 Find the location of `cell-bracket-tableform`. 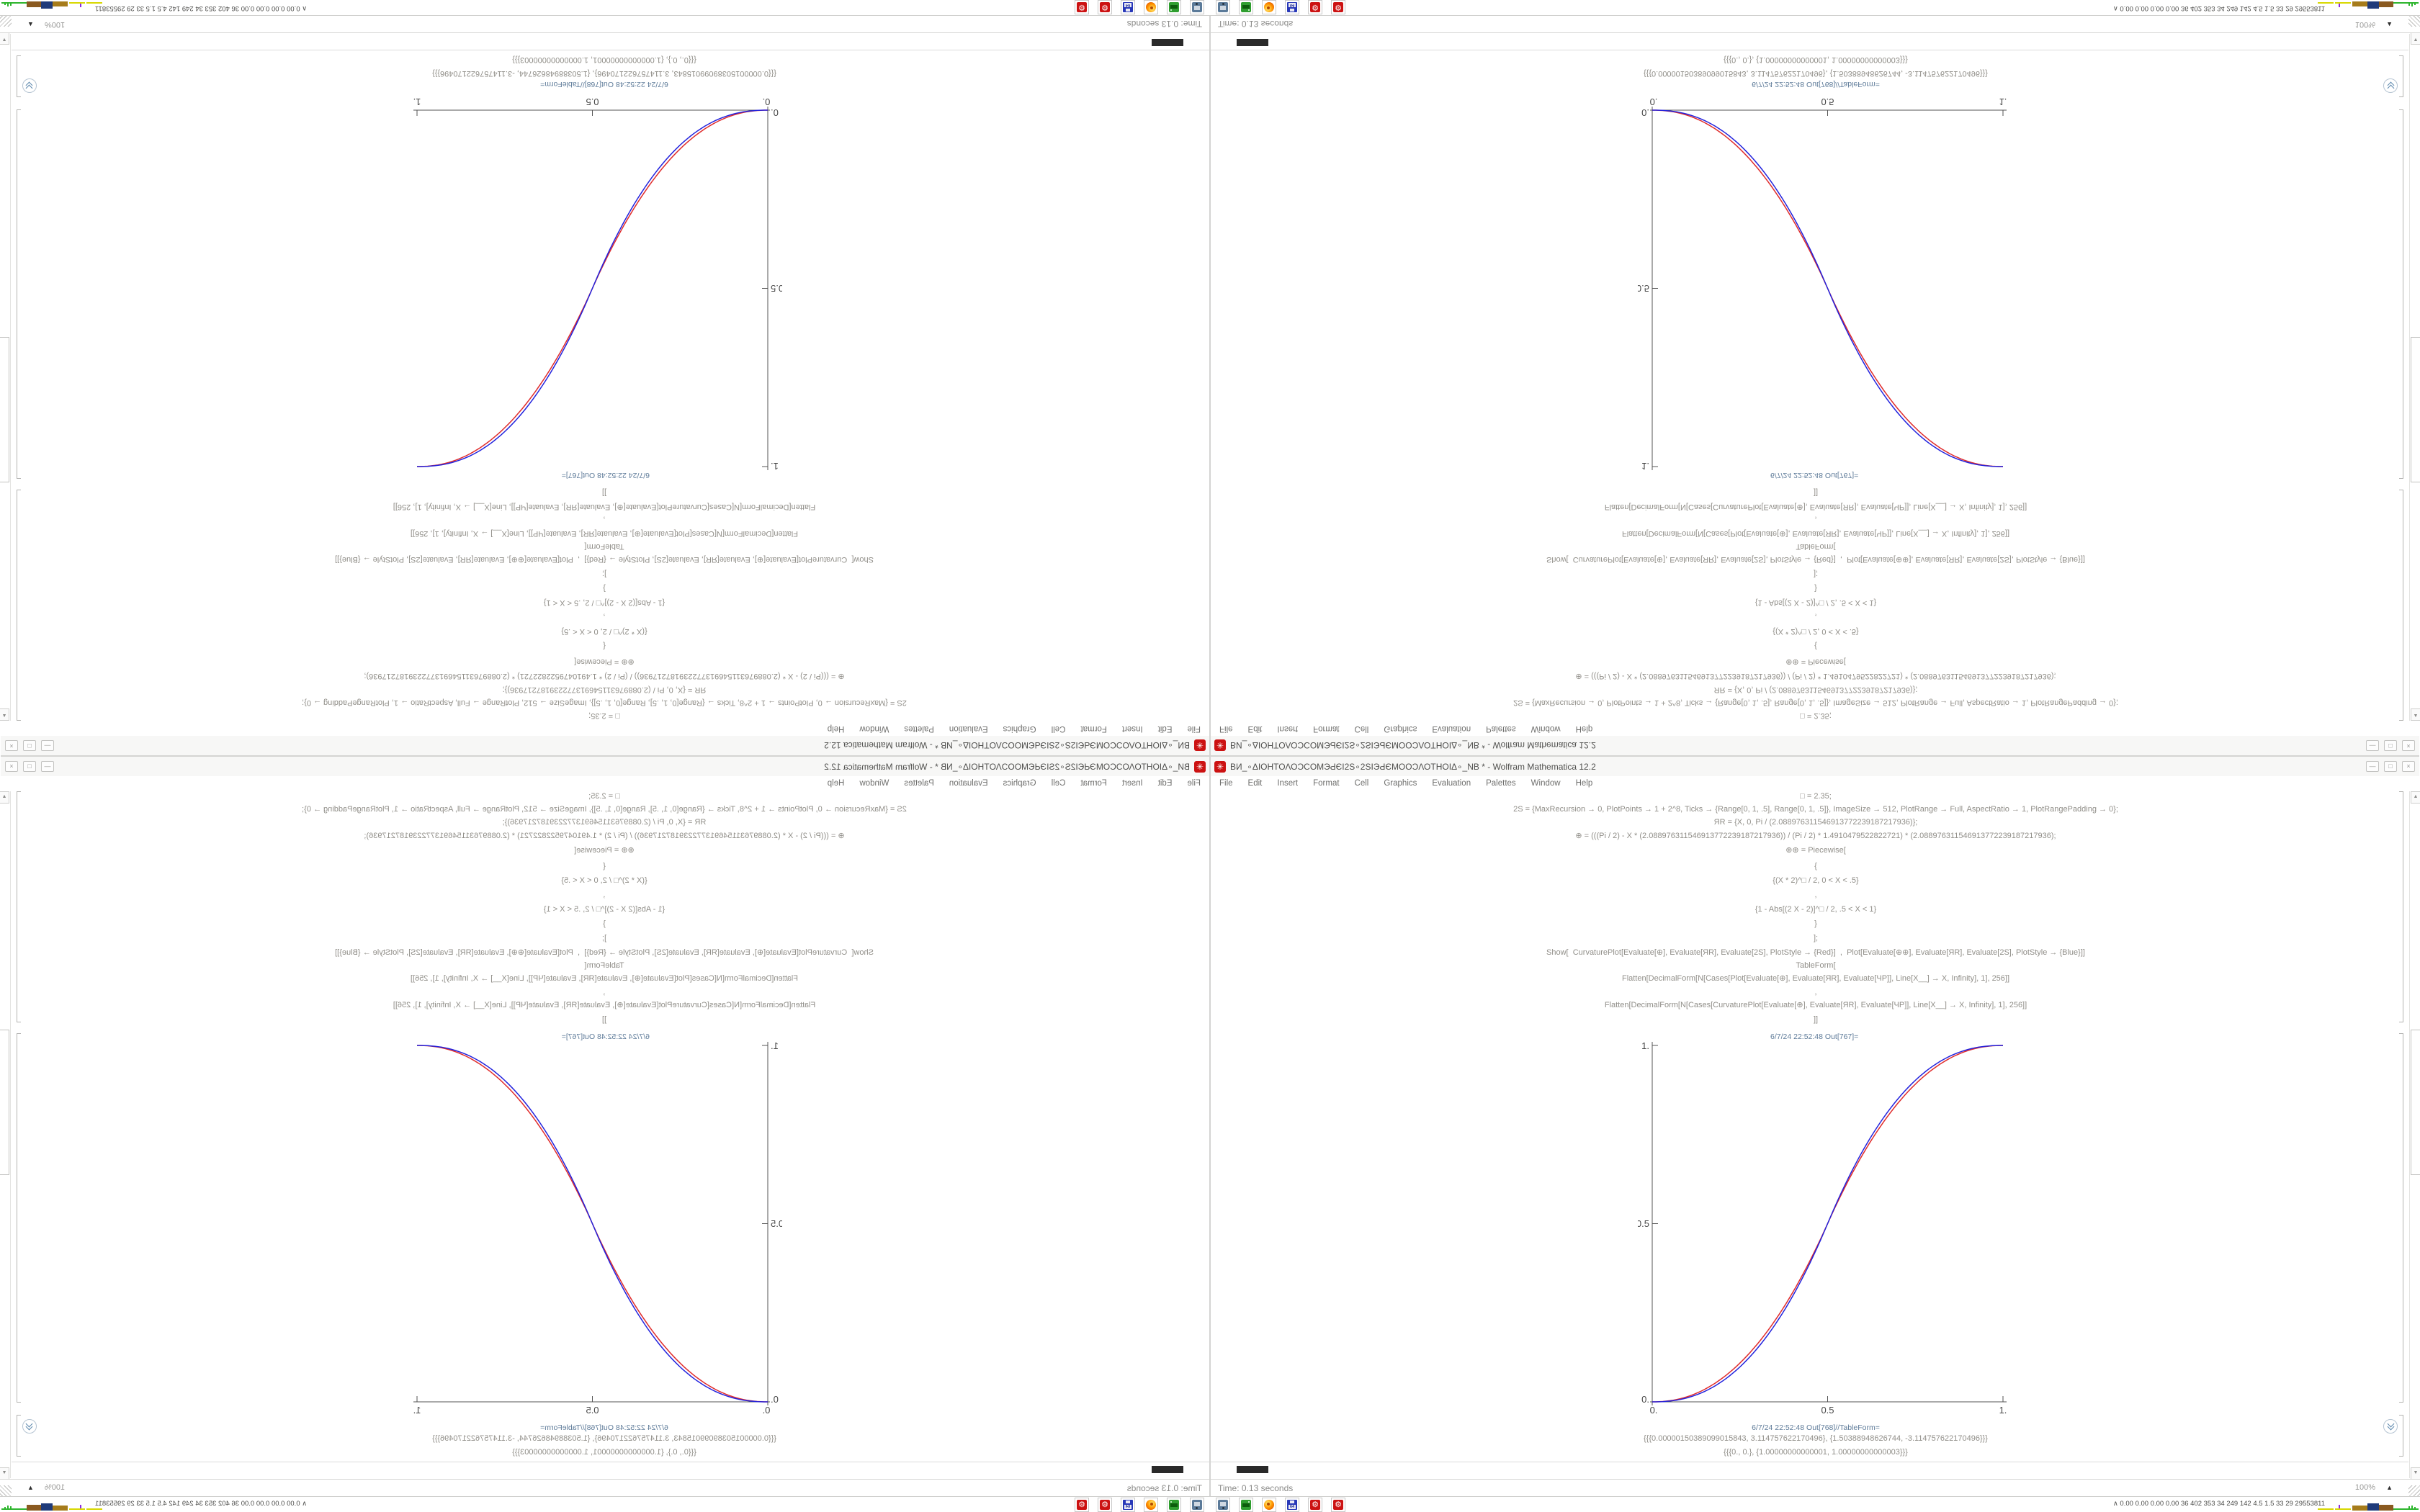

cell-bracket-tableform is located at coordinates (2401, 1436).